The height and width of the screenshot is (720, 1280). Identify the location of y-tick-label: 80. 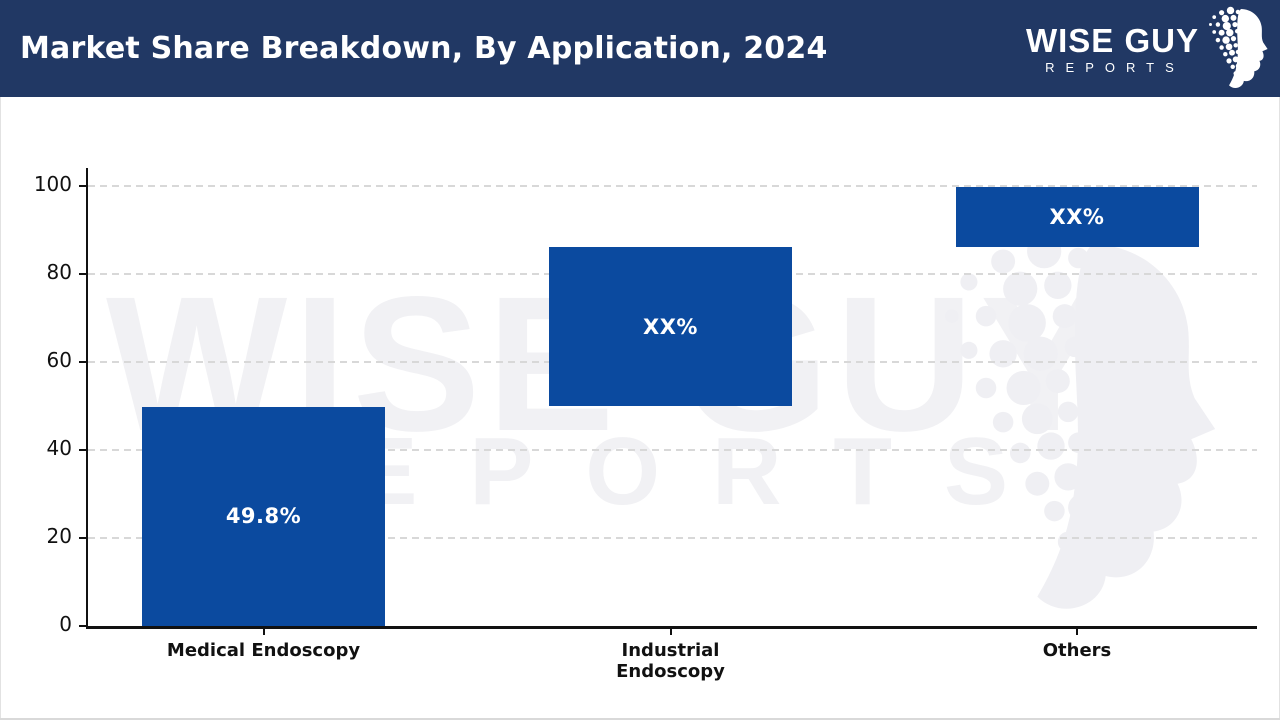
(59, 272).